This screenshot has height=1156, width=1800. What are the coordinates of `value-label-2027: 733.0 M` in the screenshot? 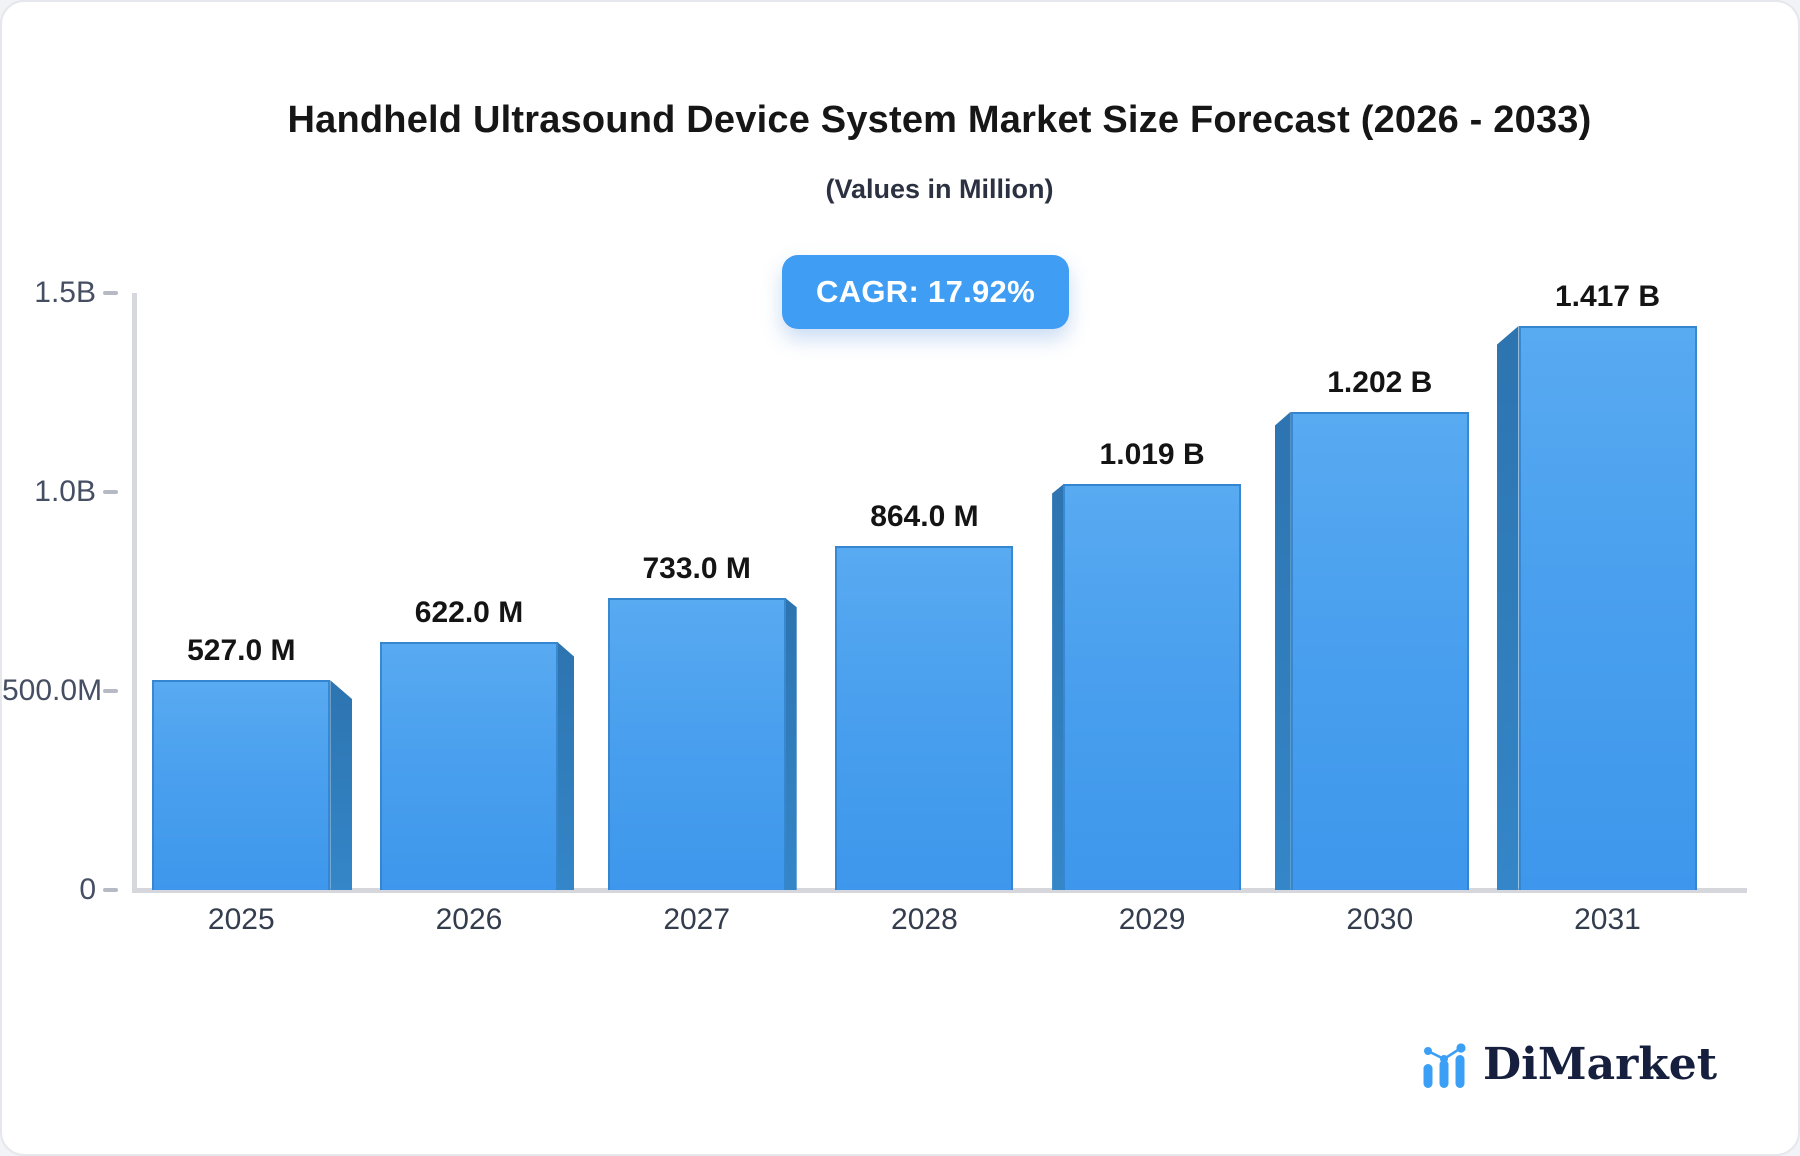 It's located at (696, 569).